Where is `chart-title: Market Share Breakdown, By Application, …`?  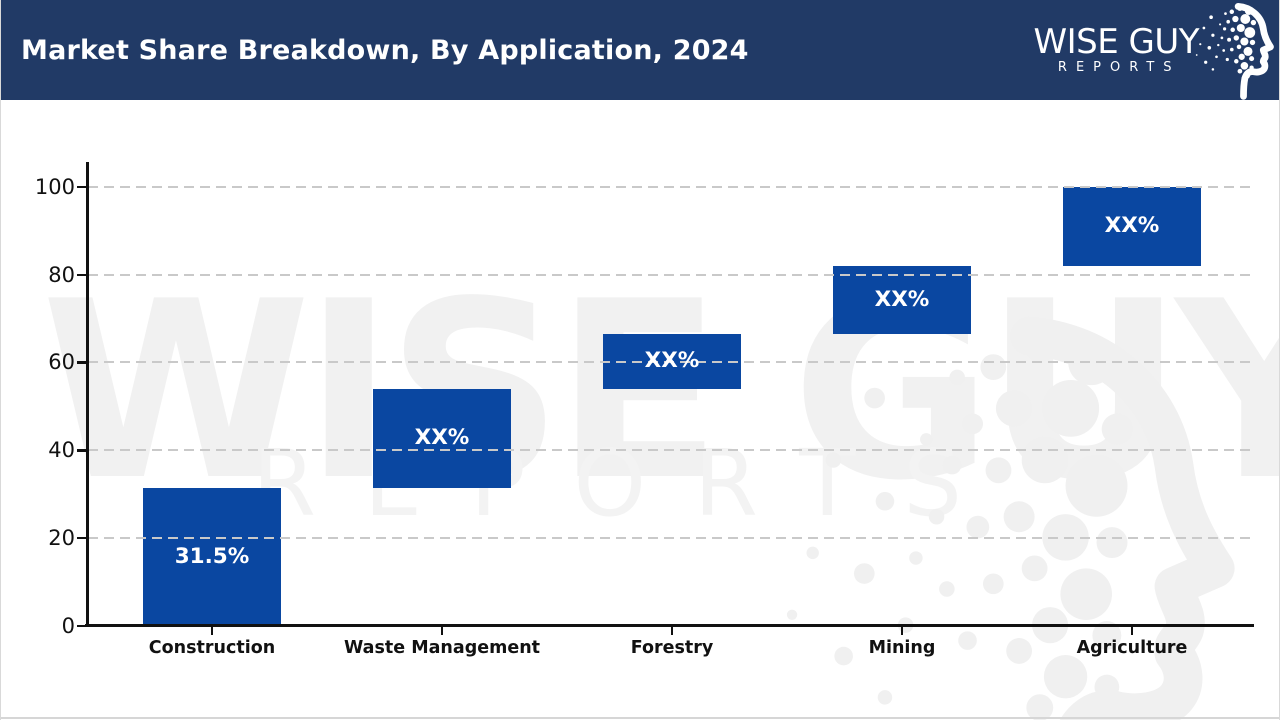
chart-title: Market Share Breakdown, By Application, … is located at coordinates (385, 50).